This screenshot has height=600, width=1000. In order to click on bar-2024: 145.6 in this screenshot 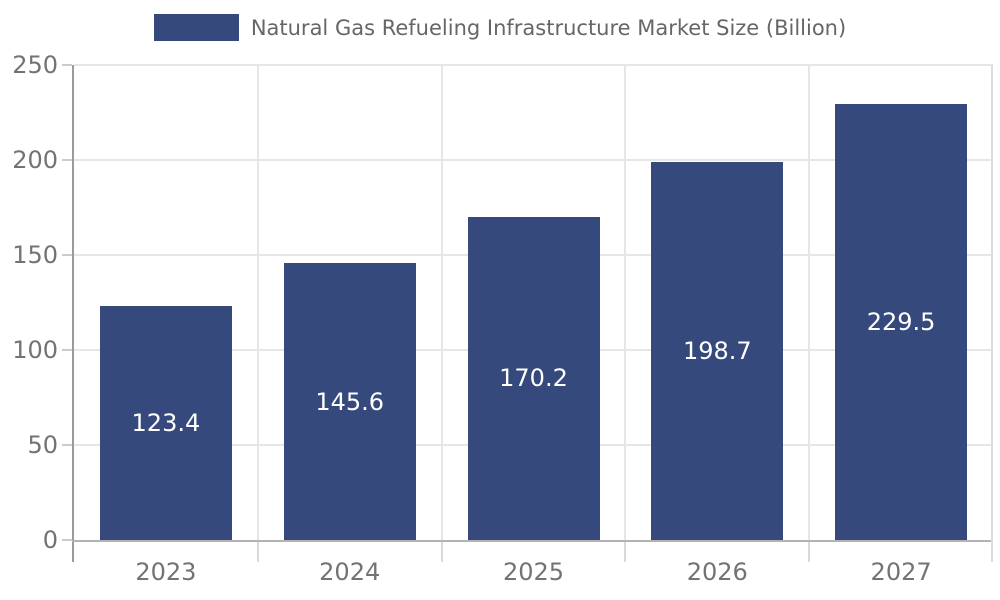, I will do `click(349, 401)`.